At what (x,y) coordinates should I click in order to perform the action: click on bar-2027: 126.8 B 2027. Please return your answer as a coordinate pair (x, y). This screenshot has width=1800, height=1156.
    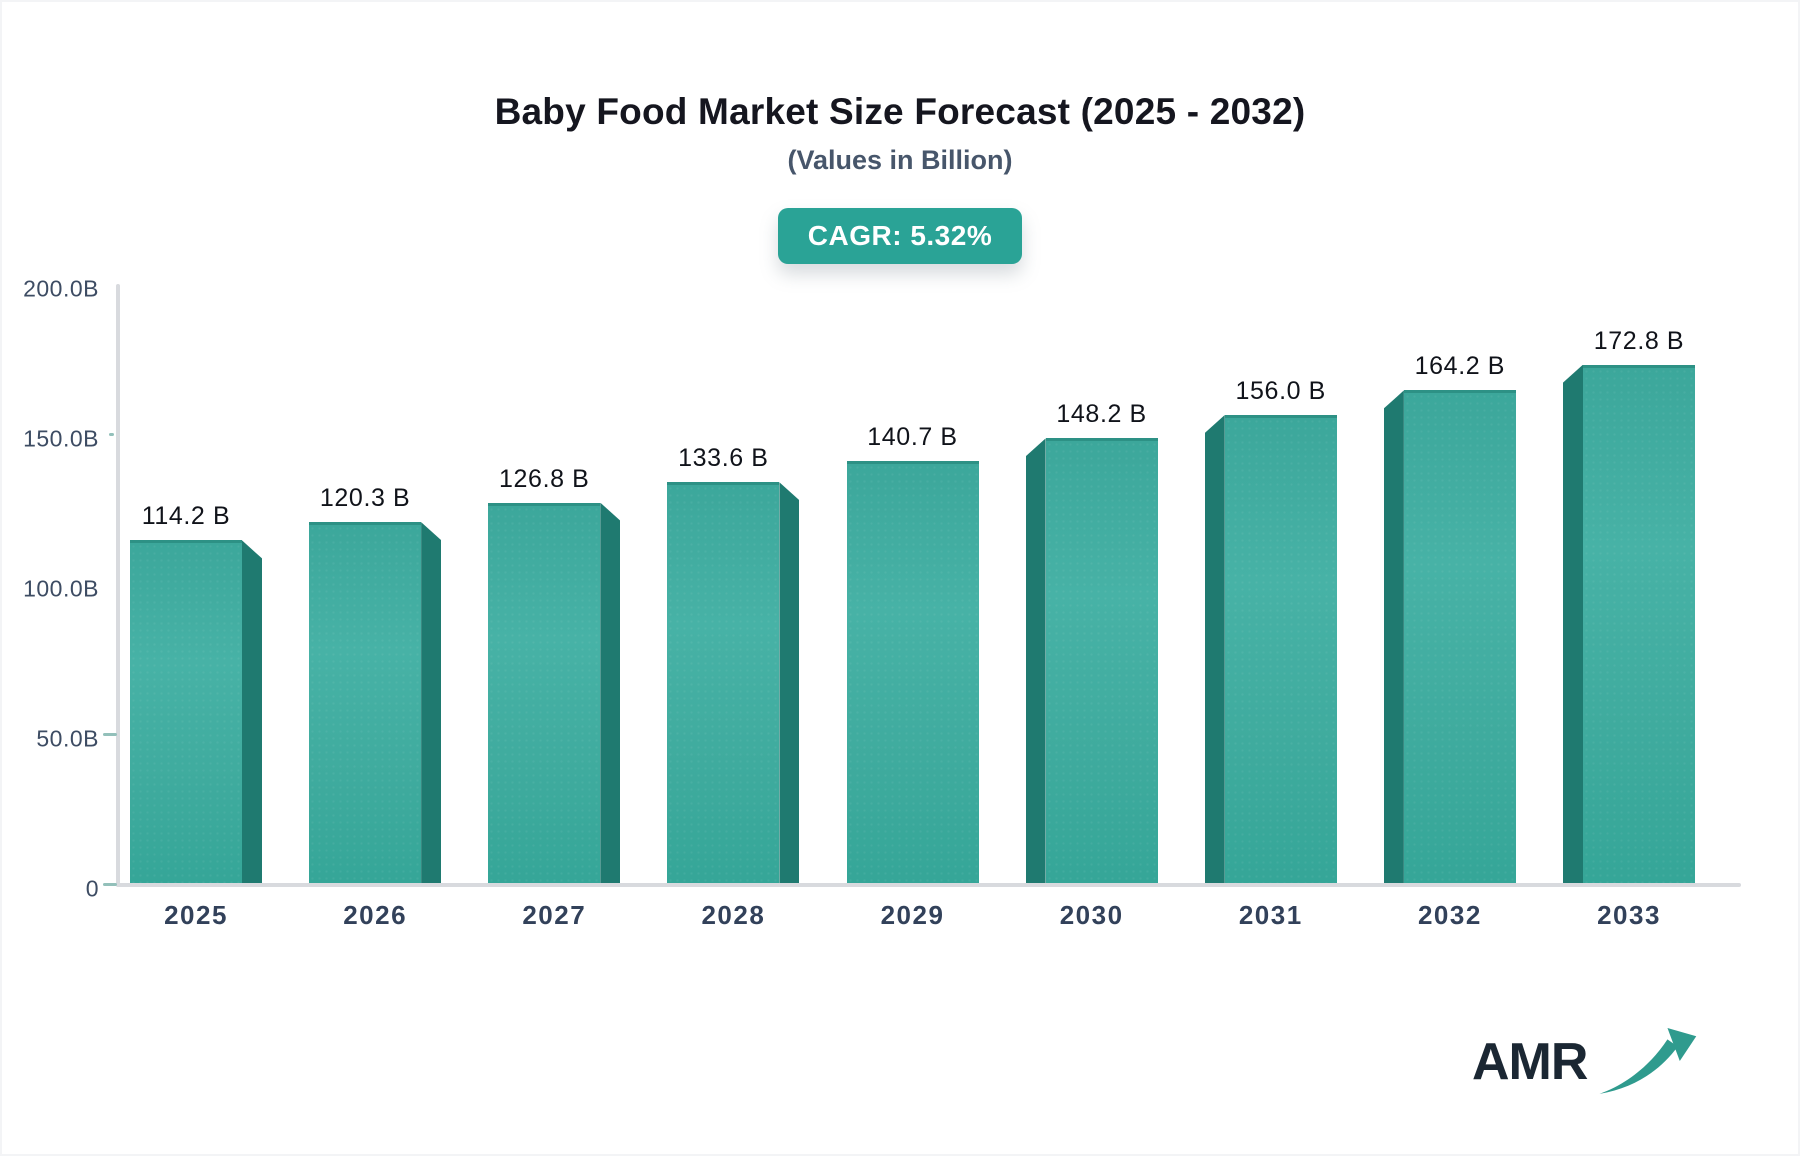
    Looking at the image, I should click on (554, 697).